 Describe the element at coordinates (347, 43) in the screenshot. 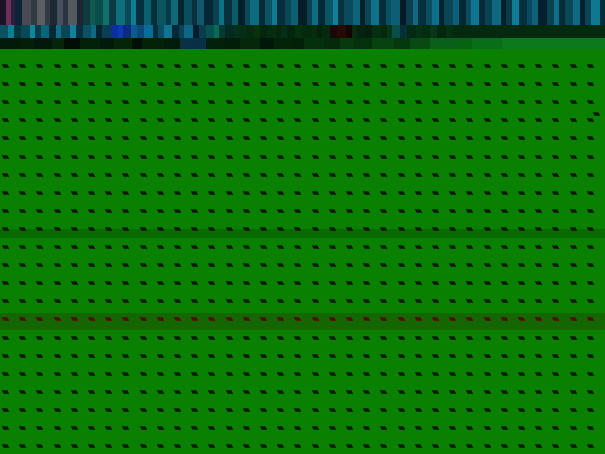

I see `dark-band-block` at that location.